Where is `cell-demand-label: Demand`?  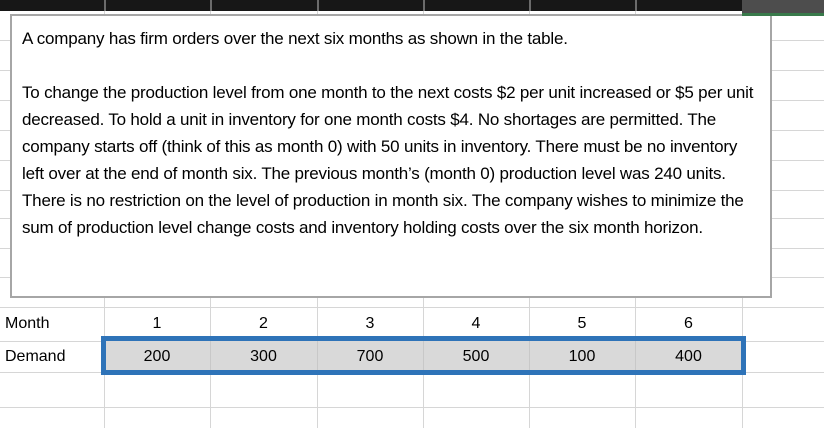
cell-demand-label: Demand is located at coordinates (52, 356).